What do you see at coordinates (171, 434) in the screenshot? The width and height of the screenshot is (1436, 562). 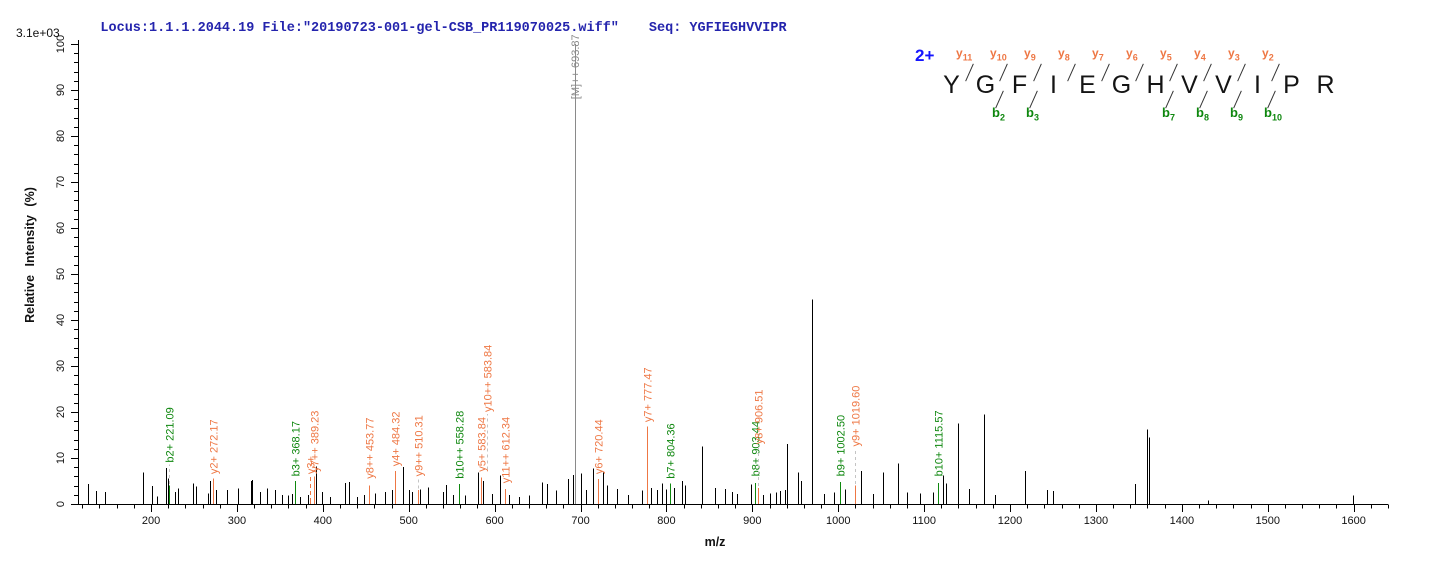 I see `ion-label-b2+: b2+ 221.09` at bounding box center [171, 434].